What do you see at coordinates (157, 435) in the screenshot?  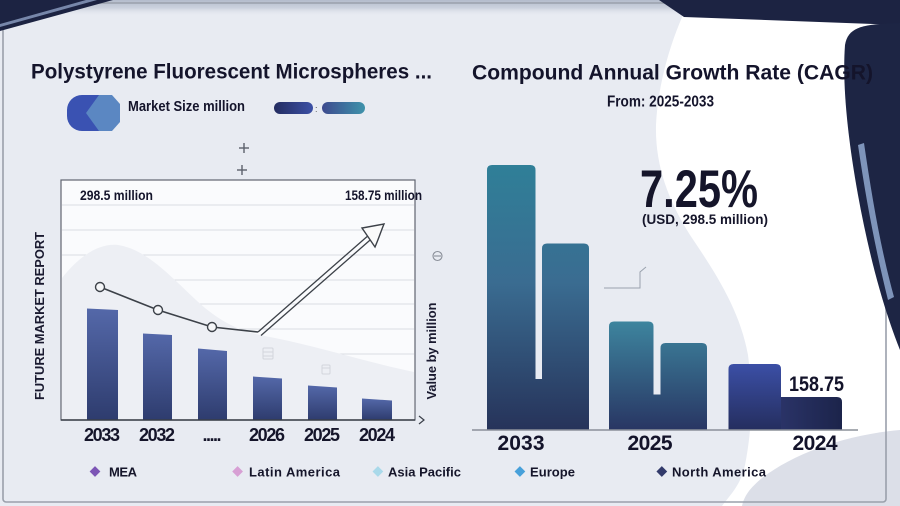 I see `svg-text: 2032` at bounding box center [157, 435].